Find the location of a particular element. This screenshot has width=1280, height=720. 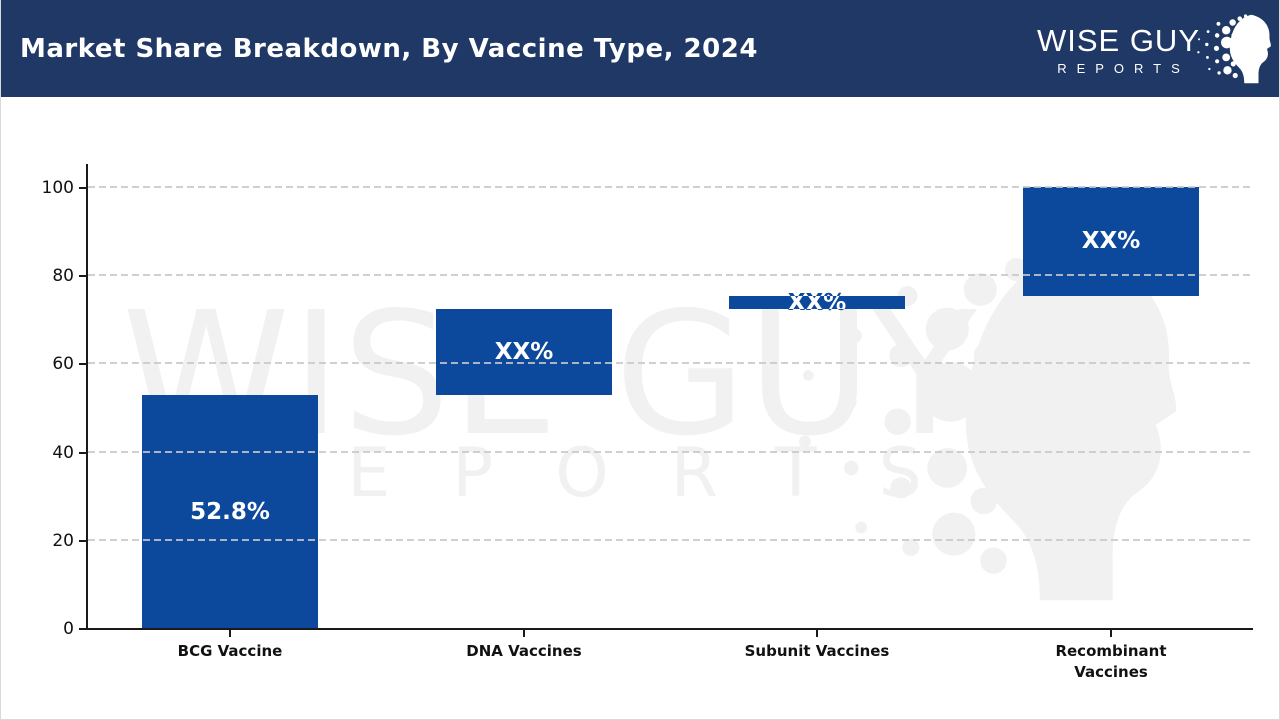

brand-logo: WISE GUY REPORTS is located at coordinates (1155, 49).